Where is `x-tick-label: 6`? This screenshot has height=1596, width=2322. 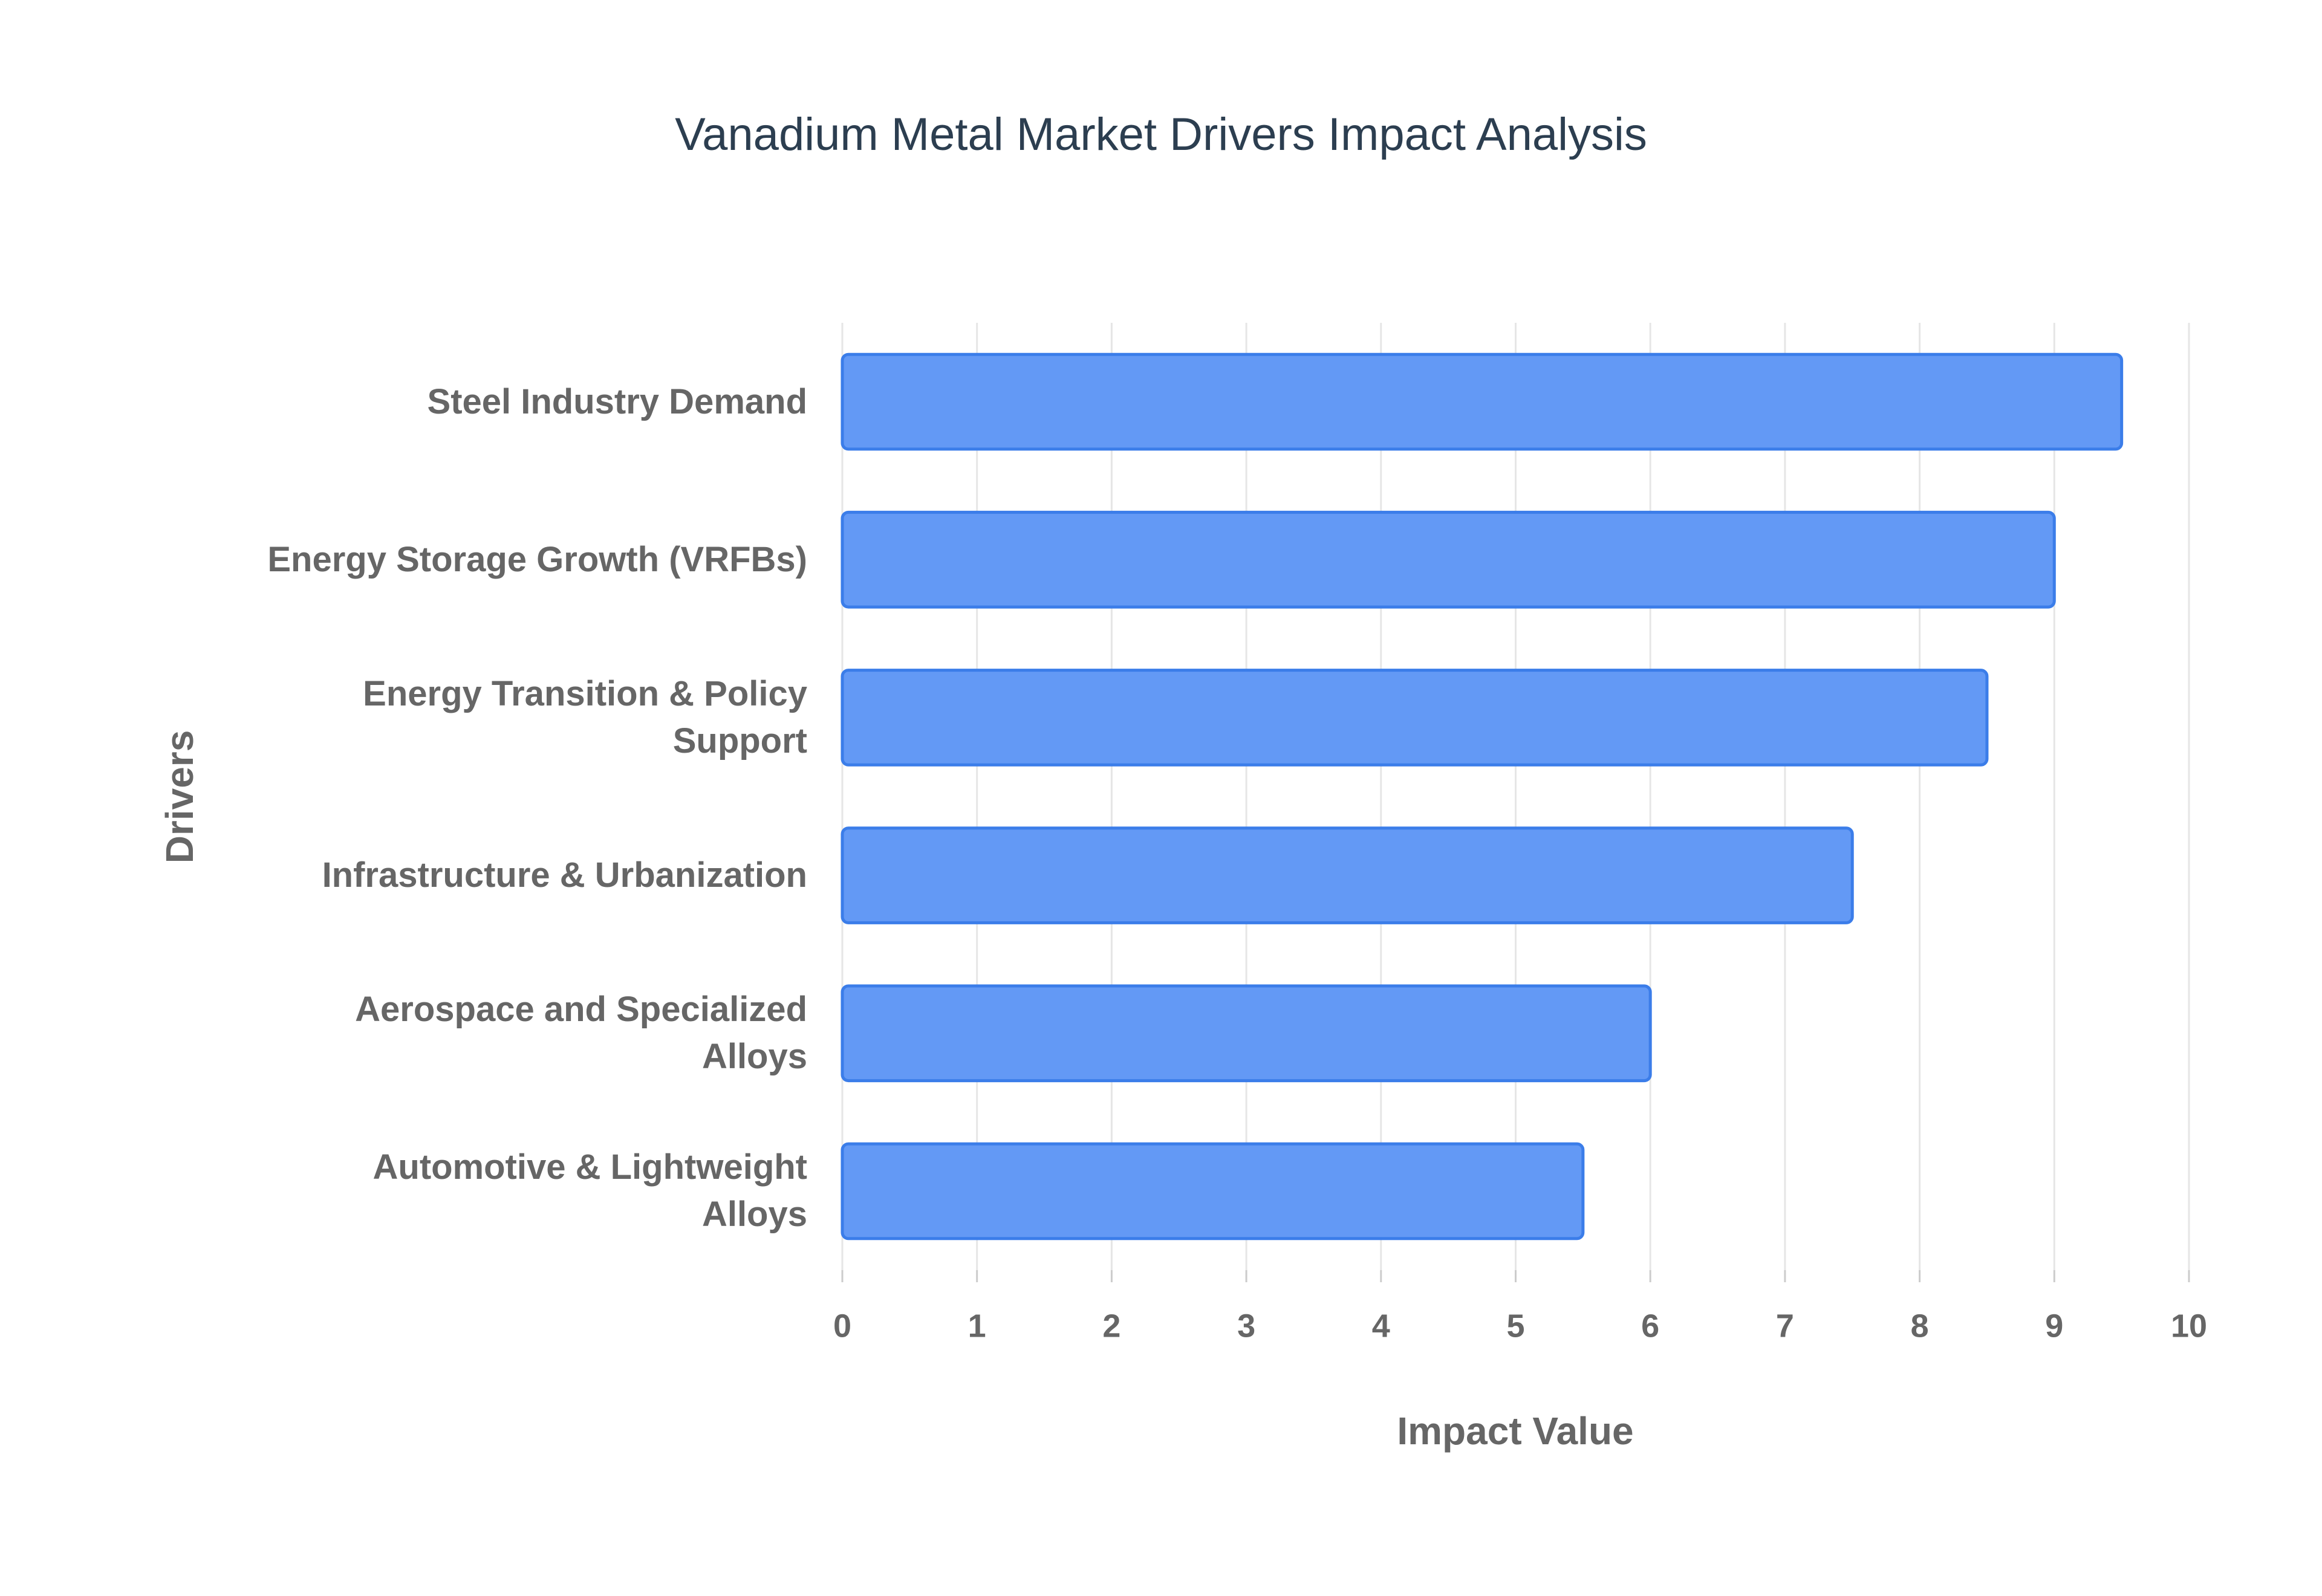
x-tick-label: 6 is located at coordinates (1650, 1326).